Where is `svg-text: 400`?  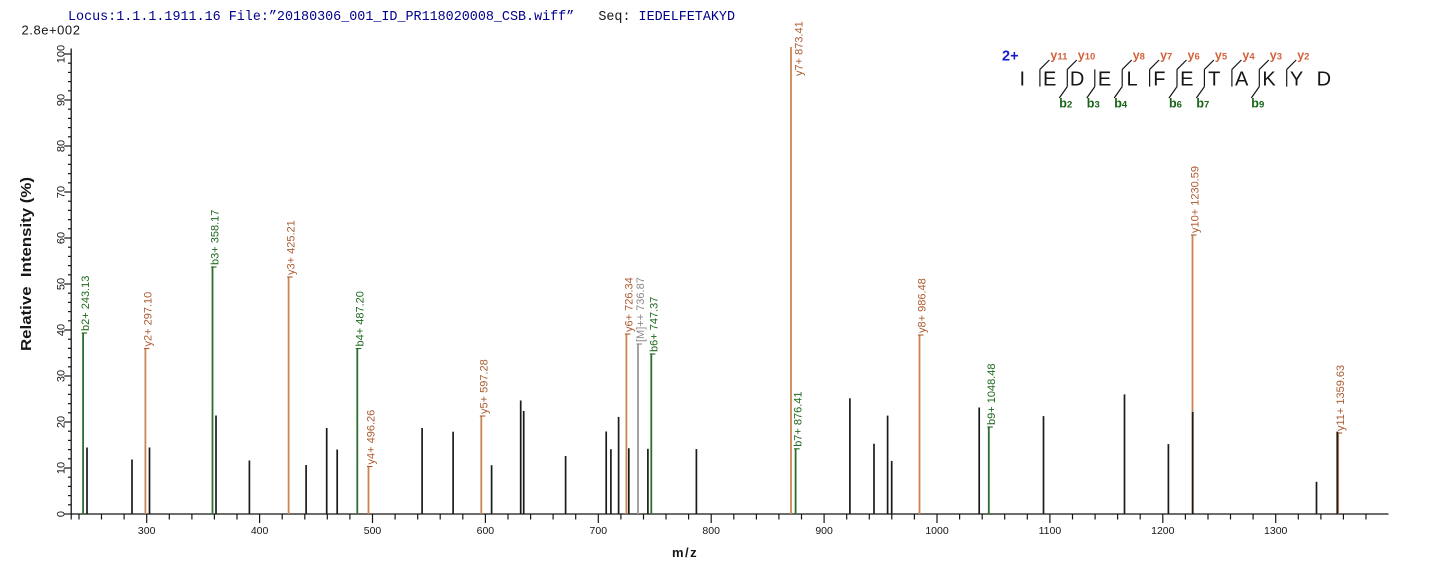 svg-text: 400 is located at coordinates (260, 531).